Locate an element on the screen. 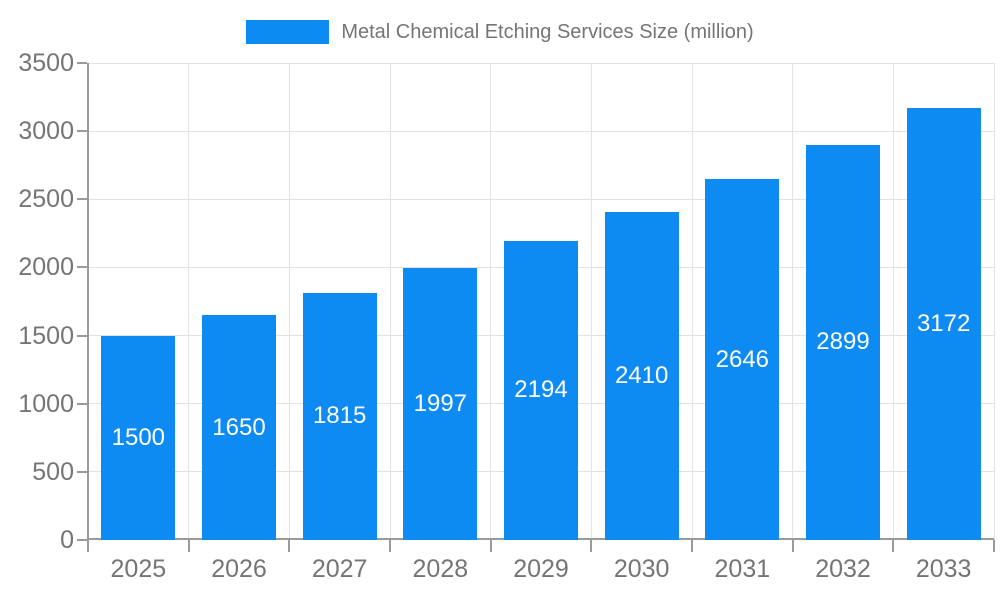 The width and height of the screenshot is (1000, 600). bar-value-label: 1500 is located at coordinates (138, 437).